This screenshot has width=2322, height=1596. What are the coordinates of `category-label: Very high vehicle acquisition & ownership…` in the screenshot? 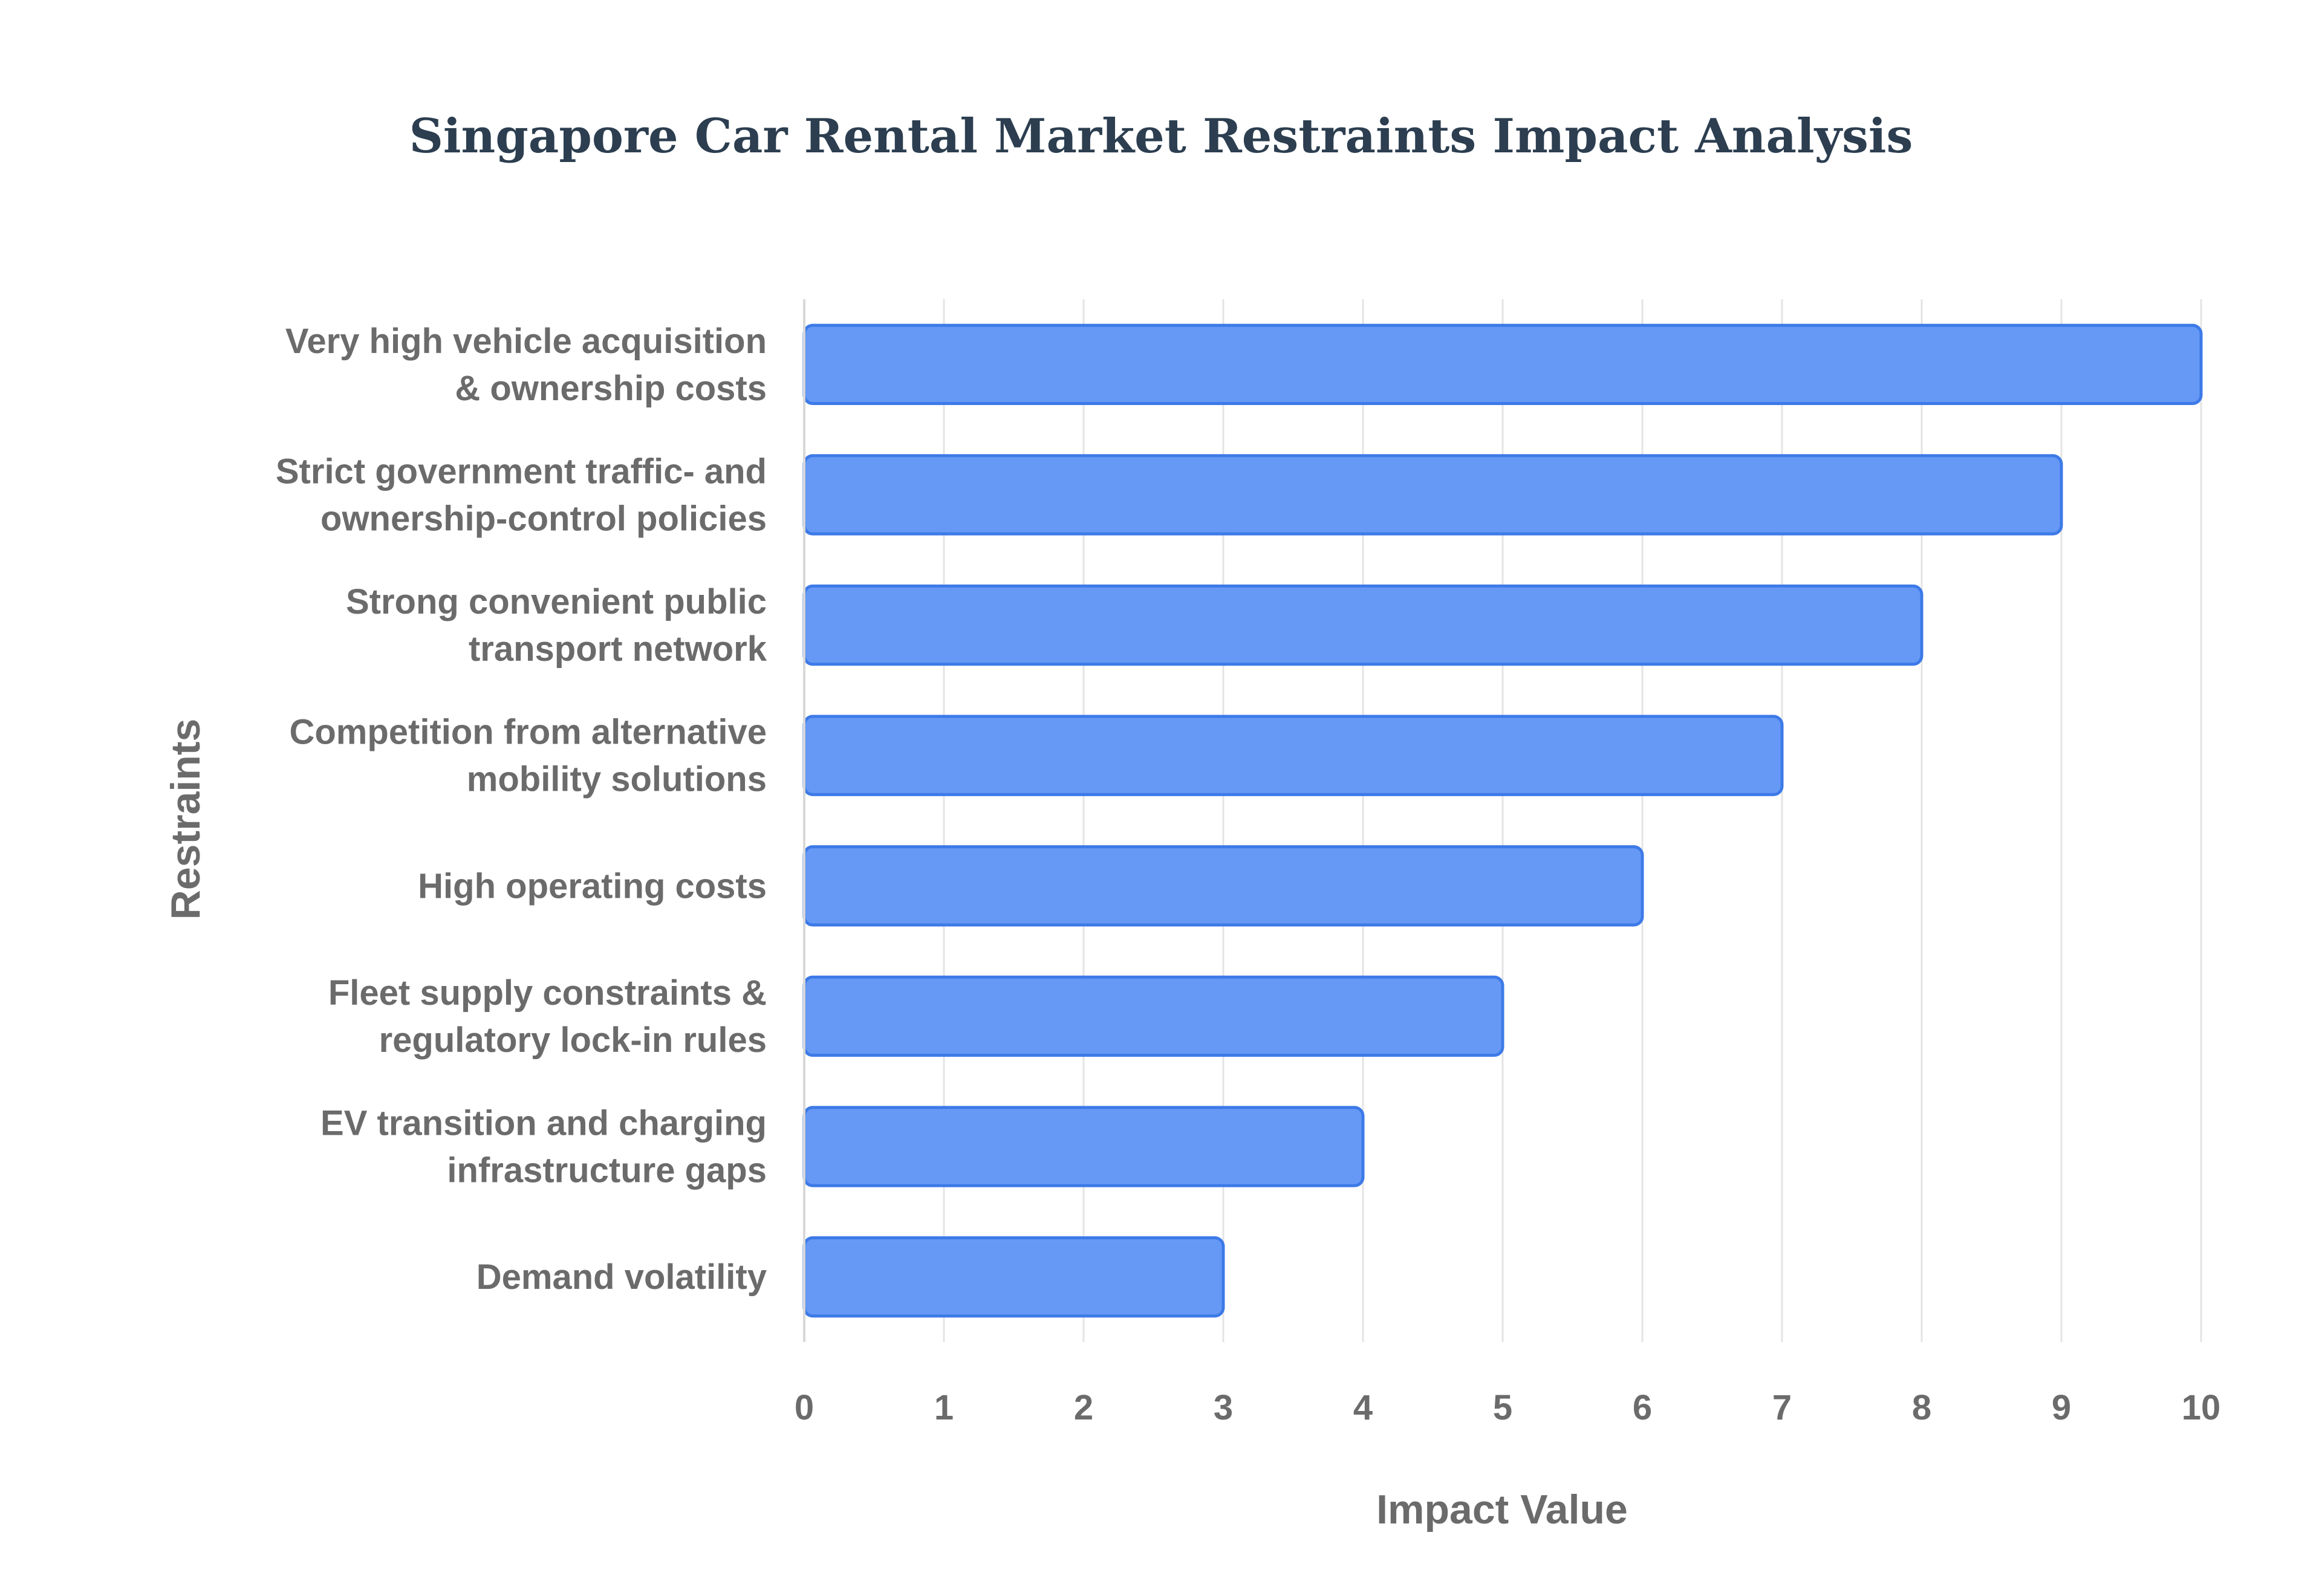 It's located at (526, 365).